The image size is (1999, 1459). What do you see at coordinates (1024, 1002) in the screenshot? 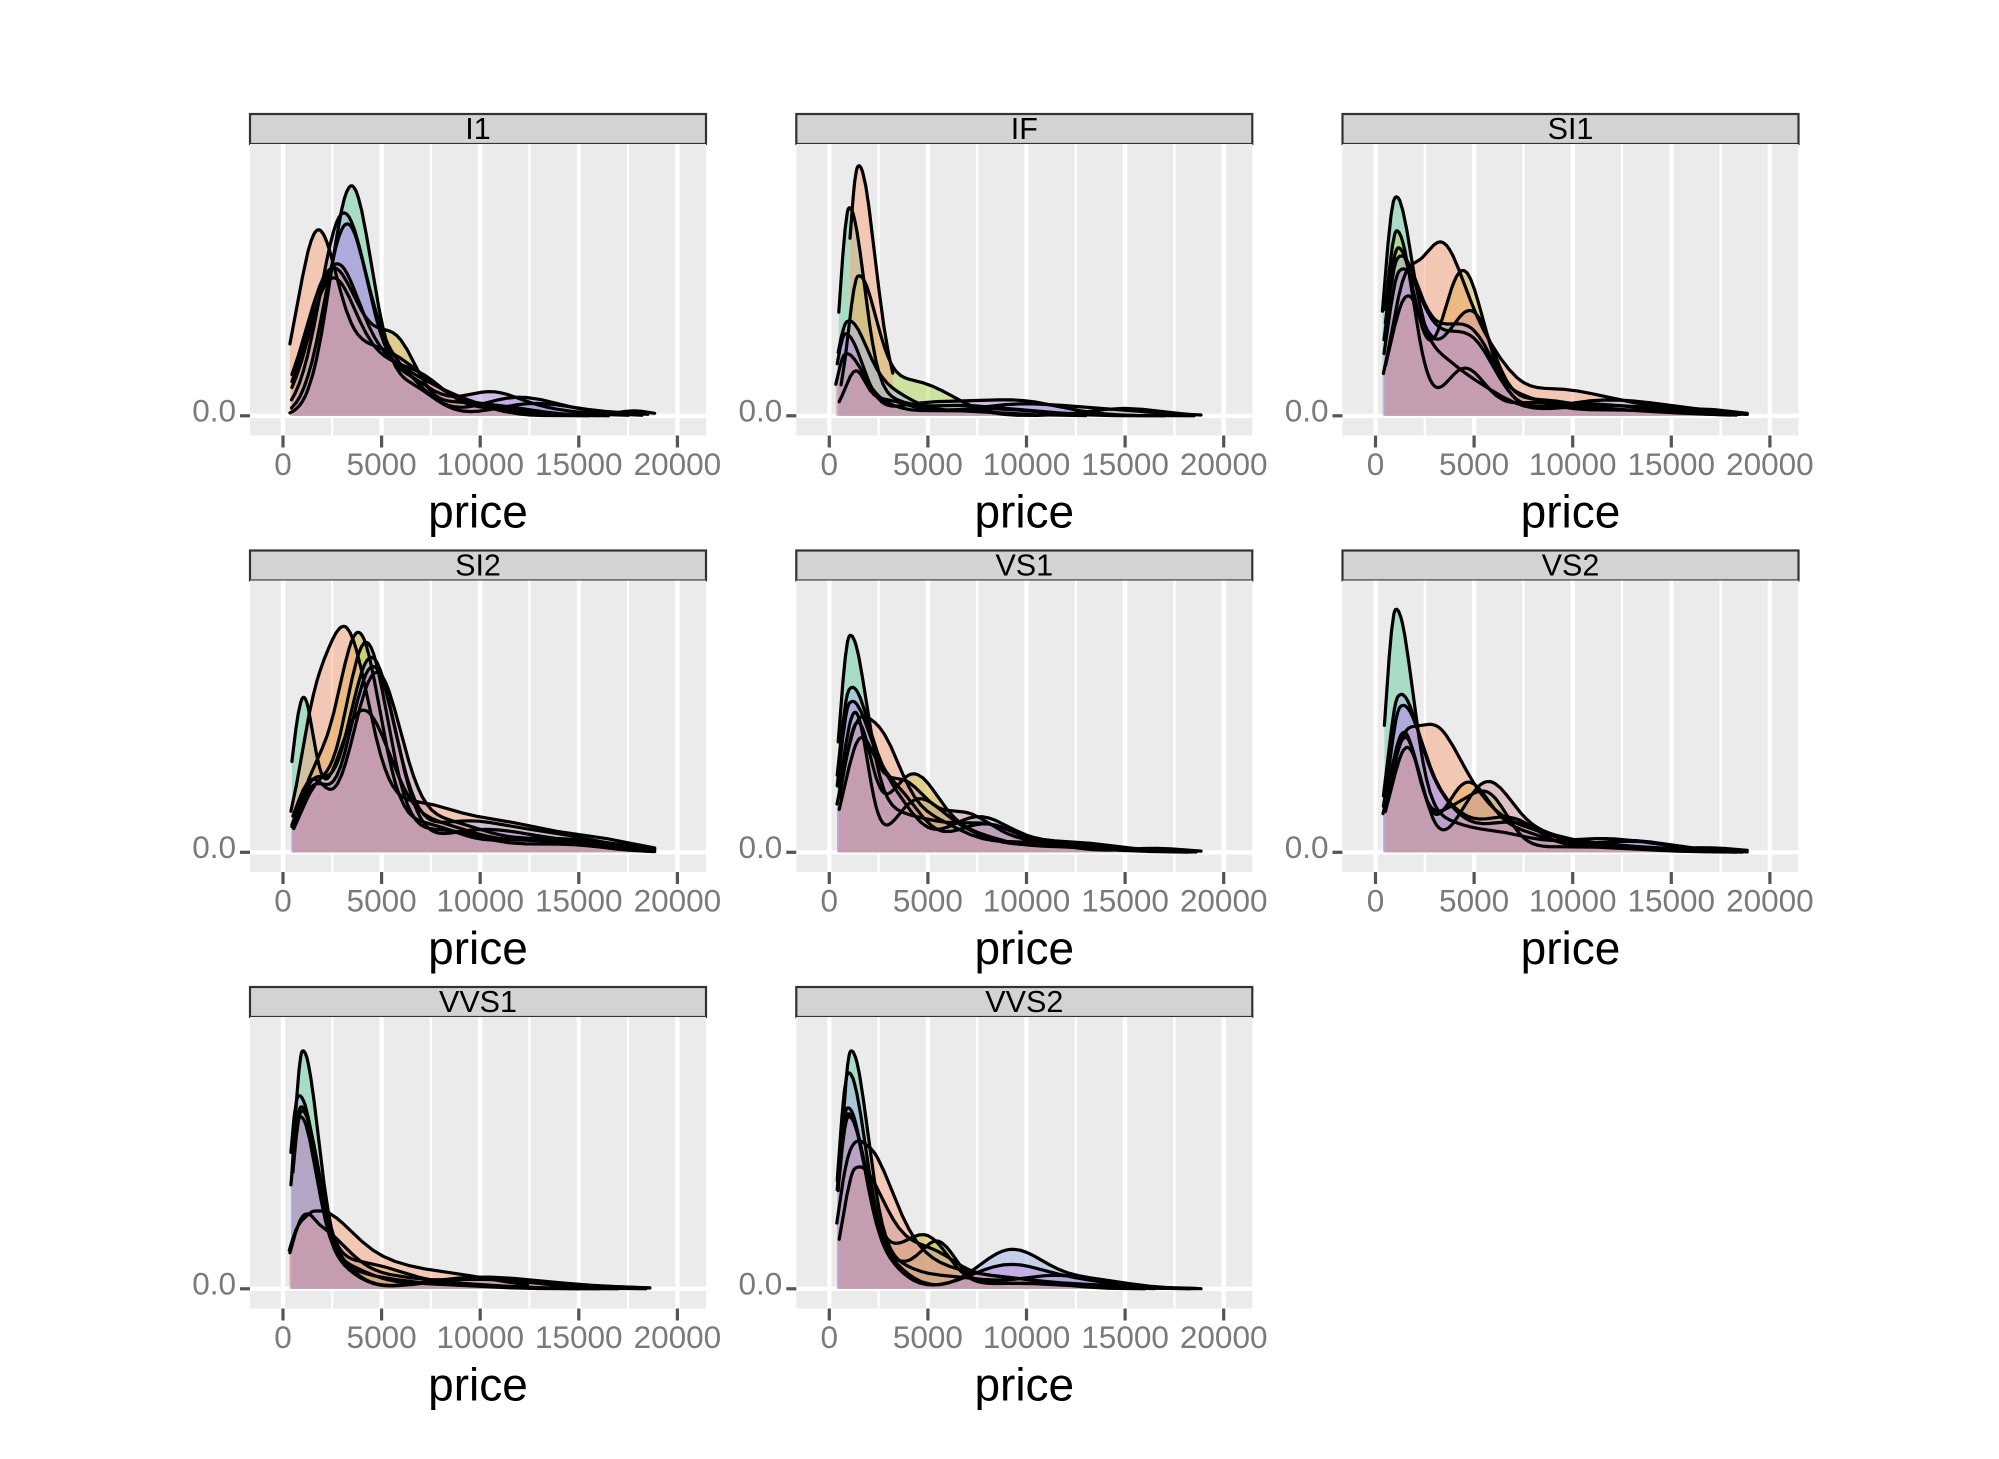
I see `svg-text: VVS2` at bounding box center [1024, 1002].